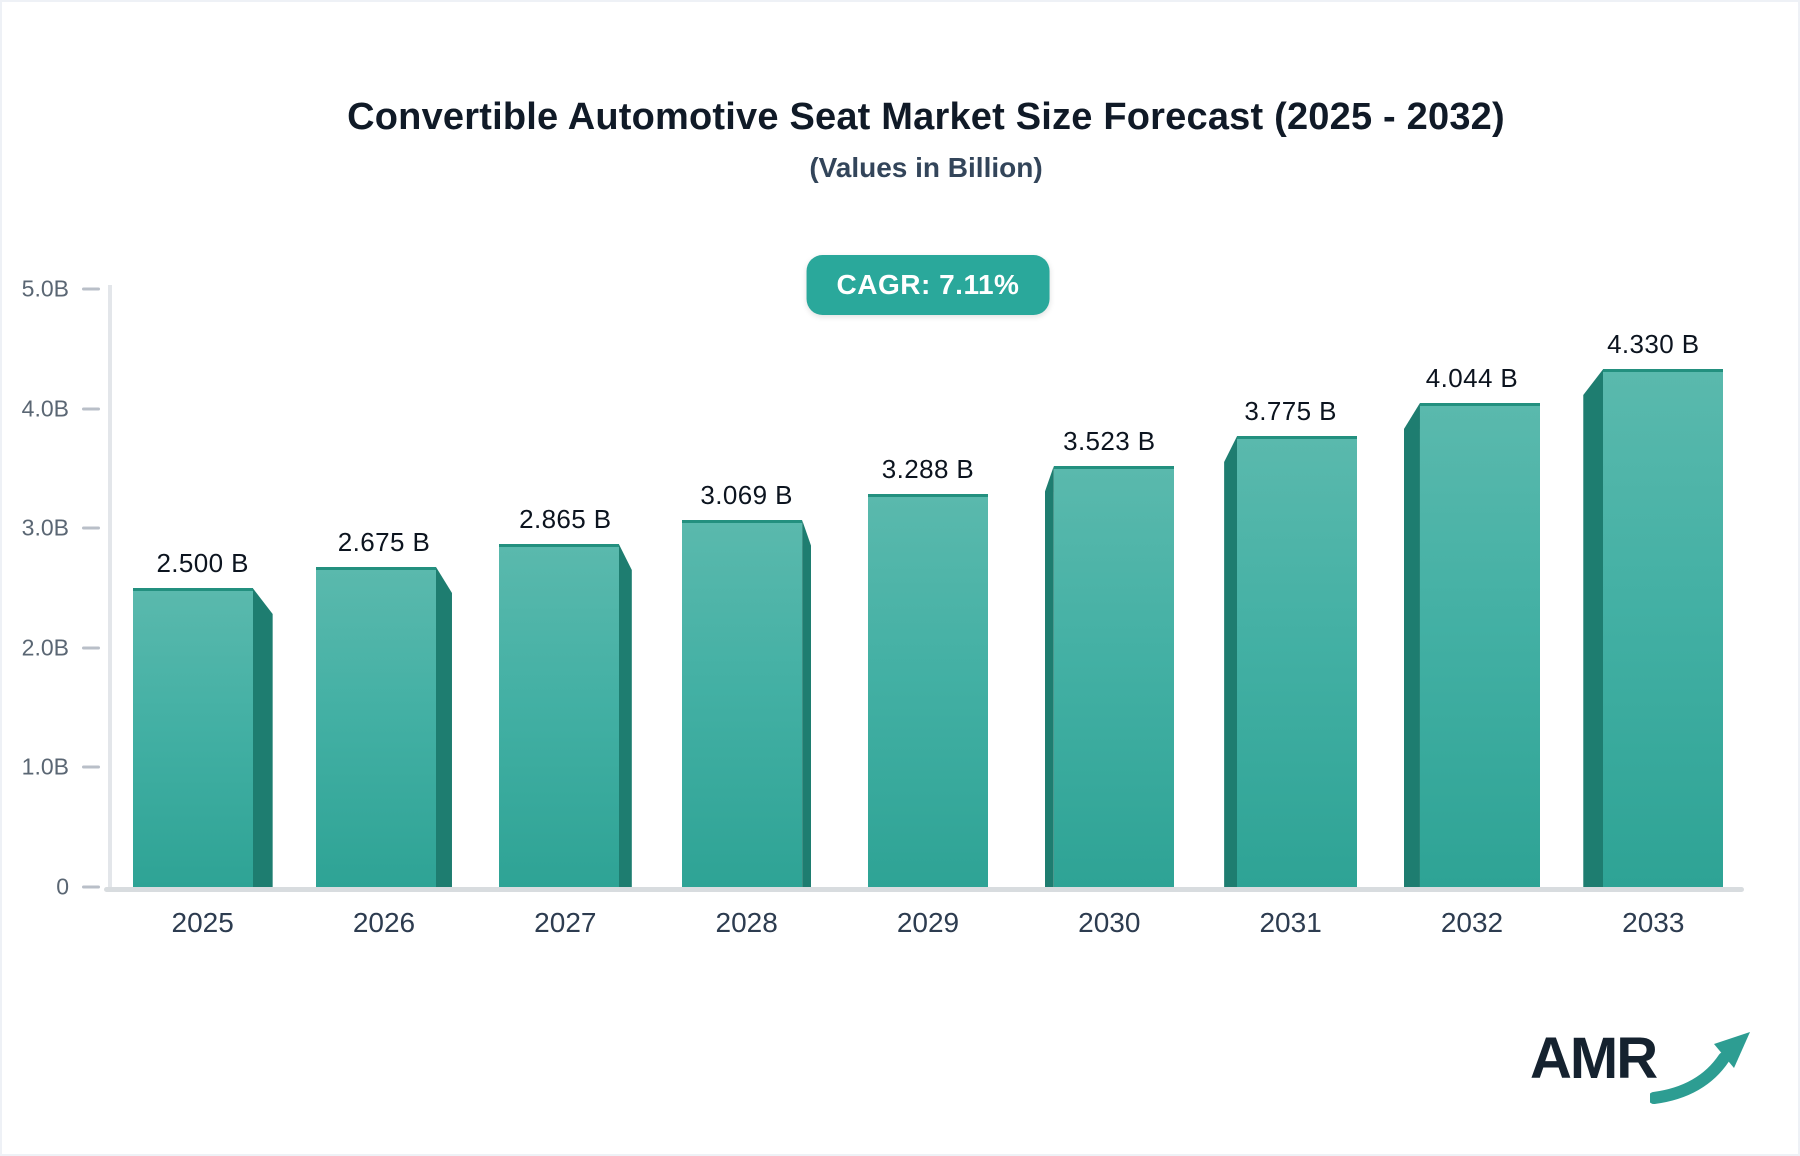 The height and width of the screenshot is (1156, 1800). What do you see at coordinates (78, 887) in the screenshot?
I see `y-tick-0: 0` at bounding box center [78, 887].